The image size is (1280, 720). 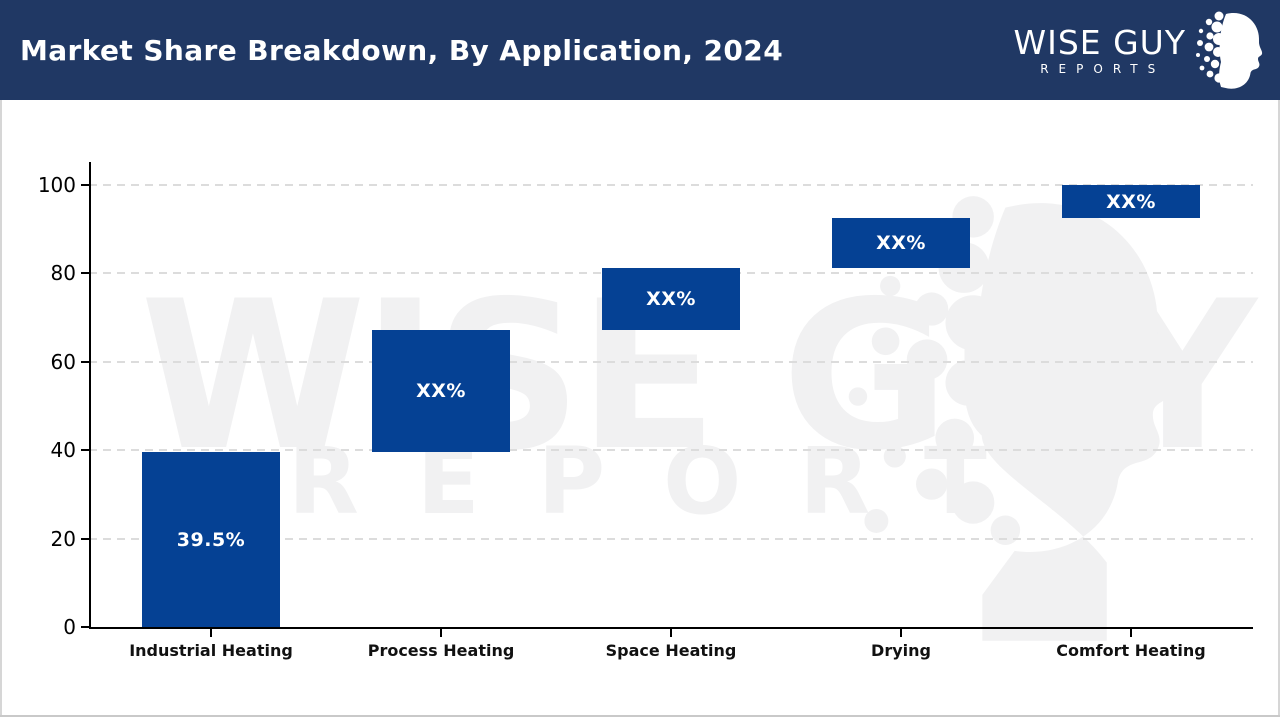 I want to click on frame-right-border, so click(x=1279, y=408).